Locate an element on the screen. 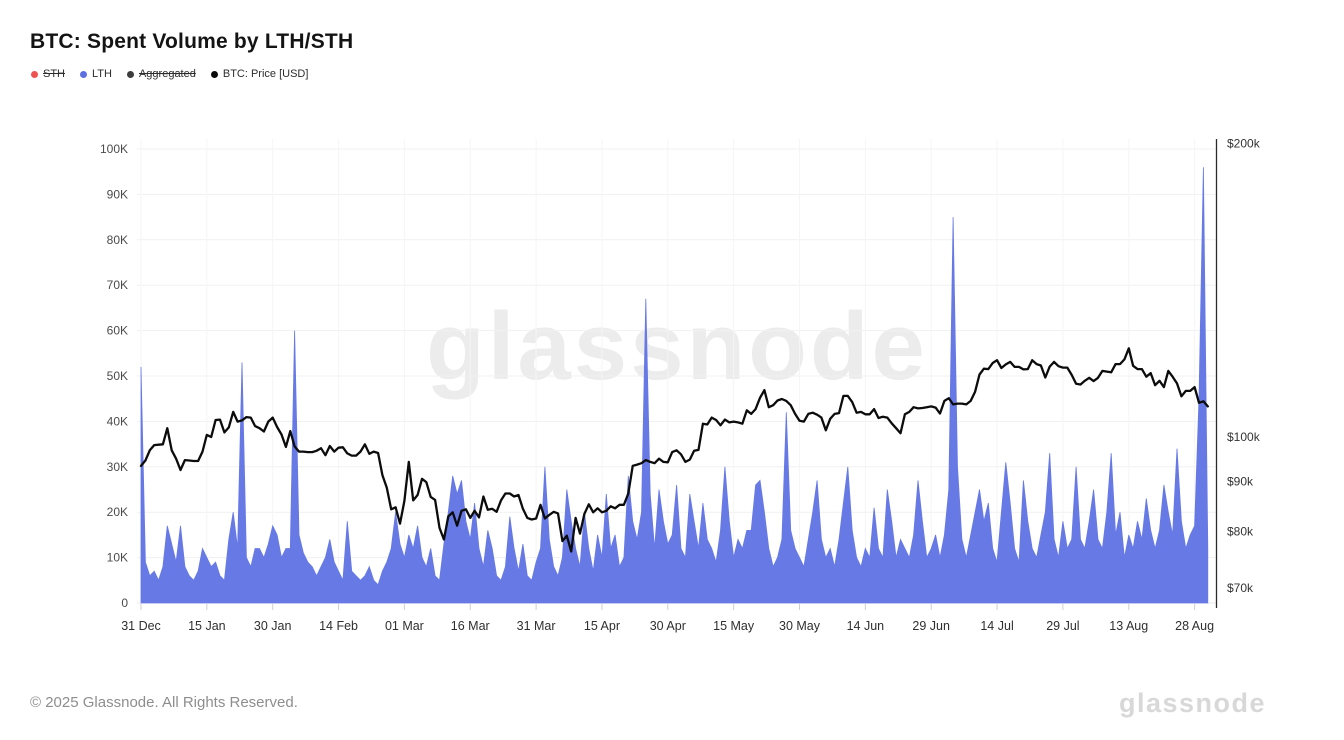  left-axis-label: 90K is located at coordinates (117, 194).